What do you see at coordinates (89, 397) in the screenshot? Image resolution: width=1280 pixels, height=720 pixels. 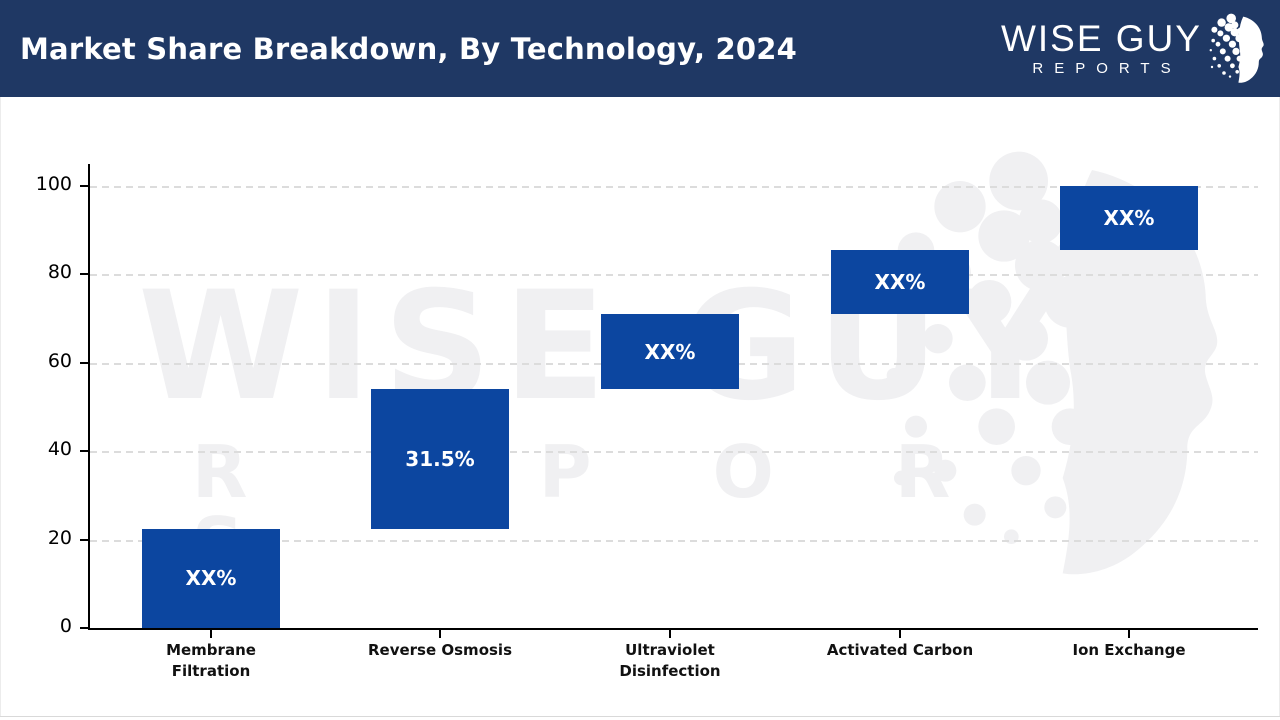 I see `y-axis-line` at bounding box center [89, 397].